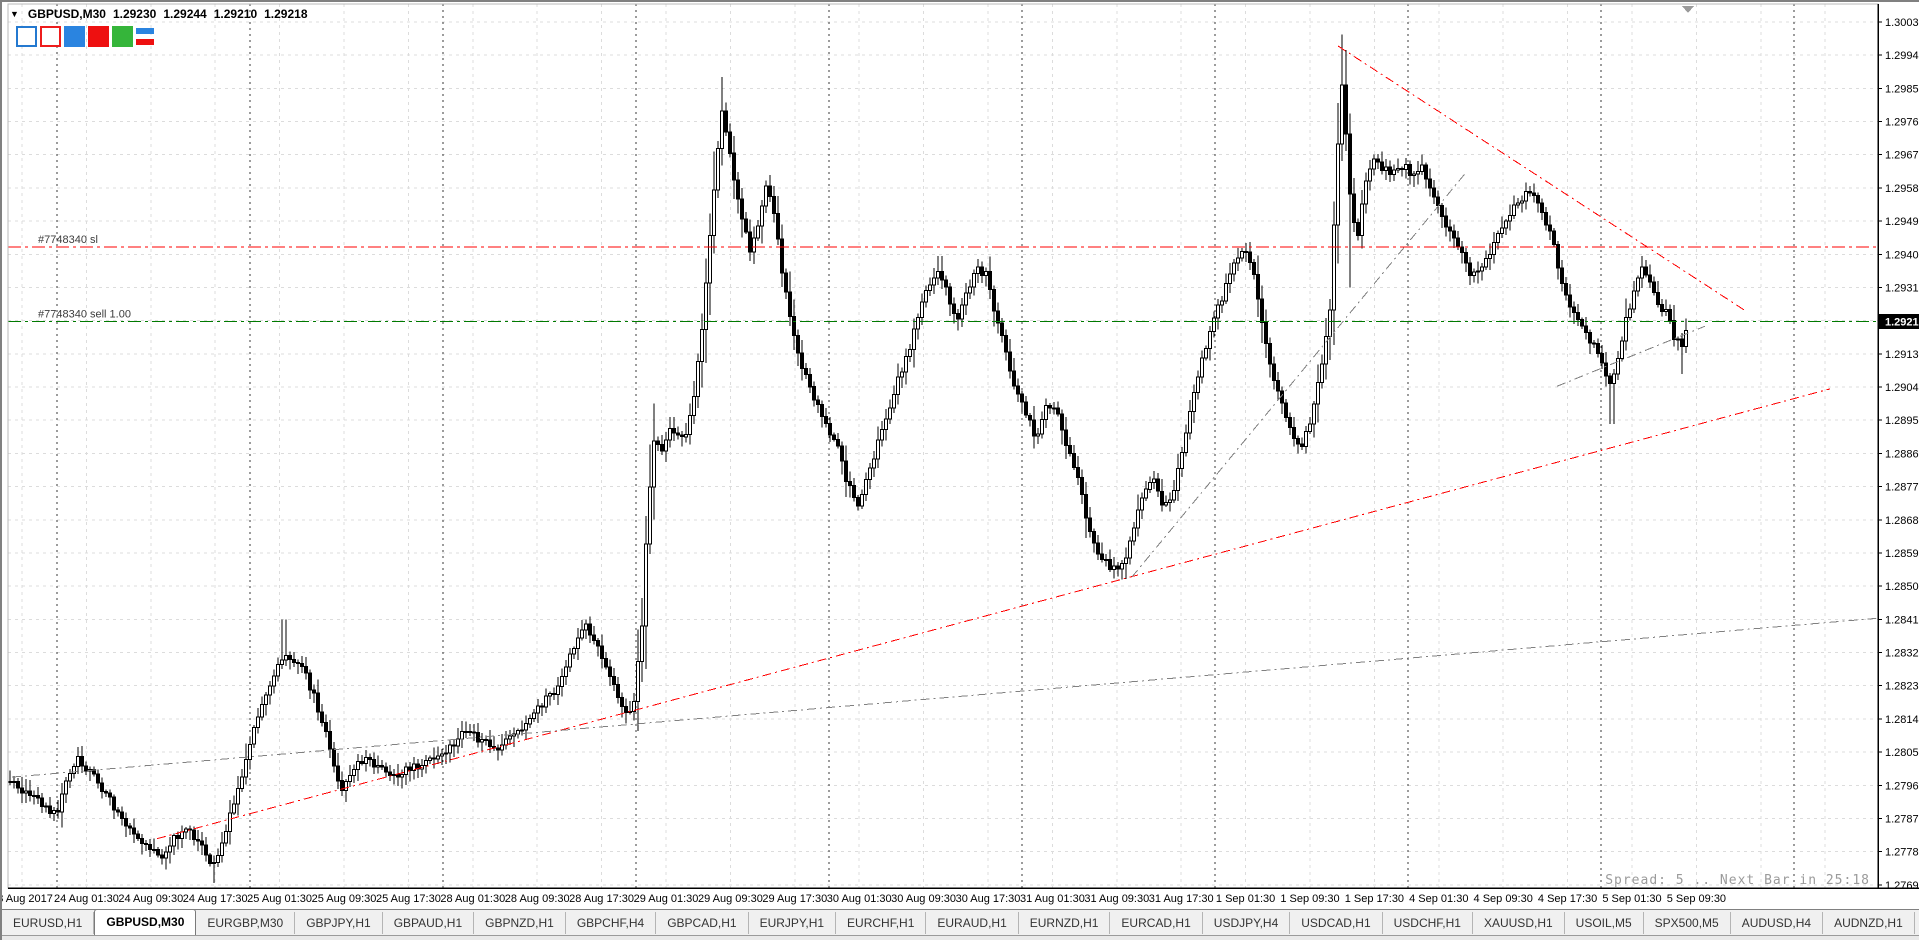 This screenshot has width=1919, height=940. Describe the element at coordinates (1065, 923) in the screenshot. I see `tab-eurnzd-h1: EURNZD,H1` at that location.